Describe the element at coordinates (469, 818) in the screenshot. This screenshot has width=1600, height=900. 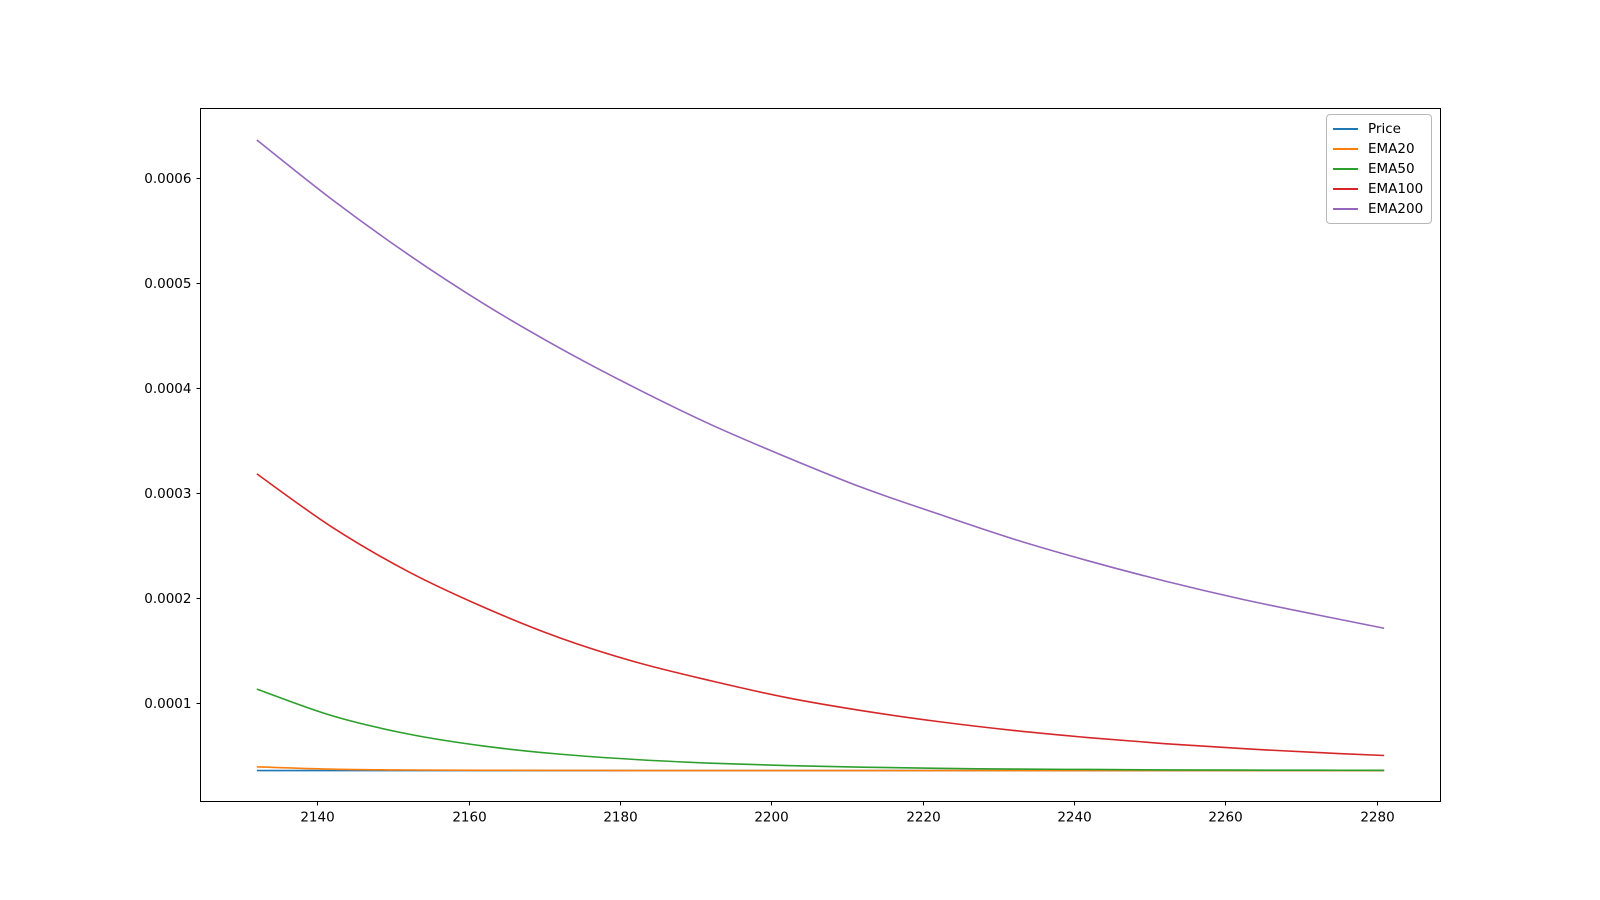
I see `x-tick-label: 2160` at that location.